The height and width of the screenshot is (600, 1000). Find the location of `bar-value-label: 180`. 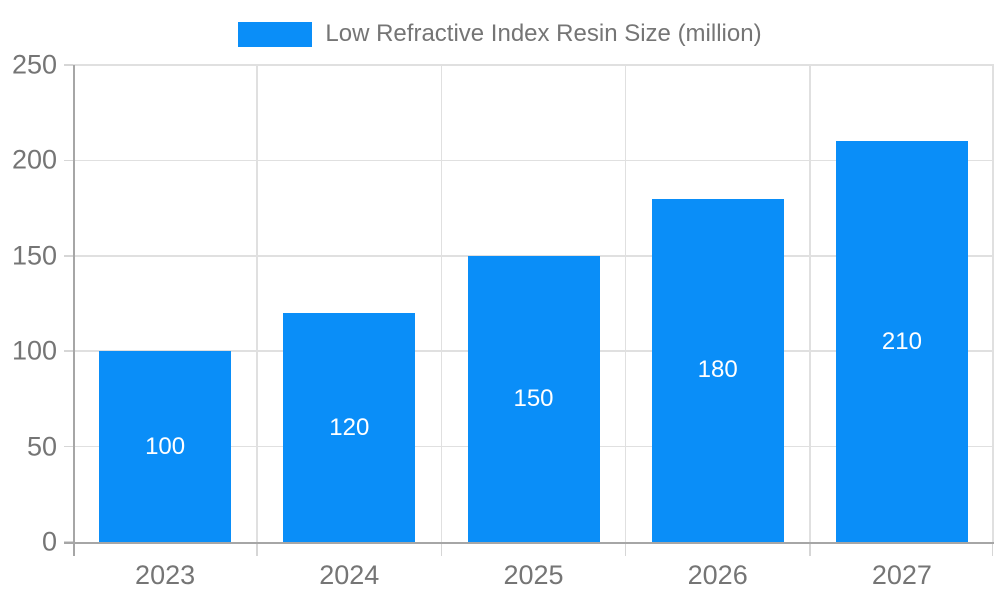

bar-value-label: 180 is located at coordinates (717, 370).